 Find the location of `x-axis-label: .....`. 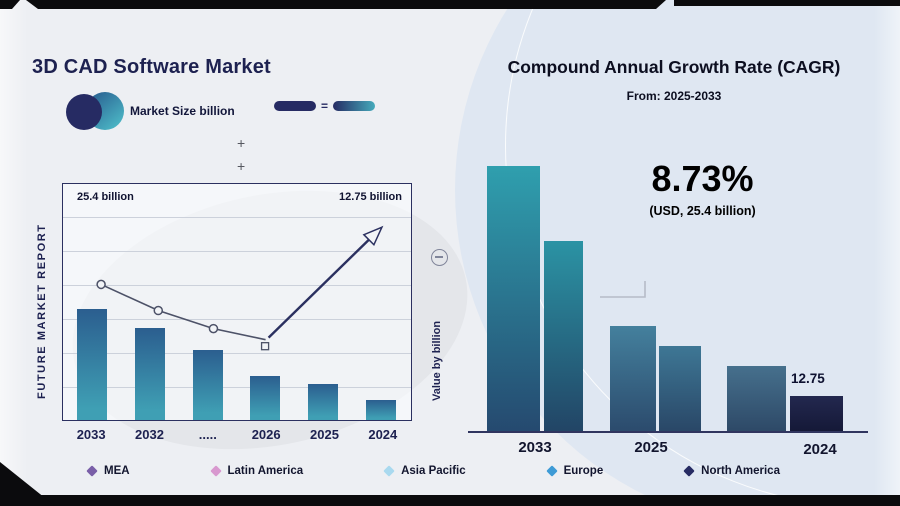

x-axis-label: ..... is located at coordinates (207, 434).